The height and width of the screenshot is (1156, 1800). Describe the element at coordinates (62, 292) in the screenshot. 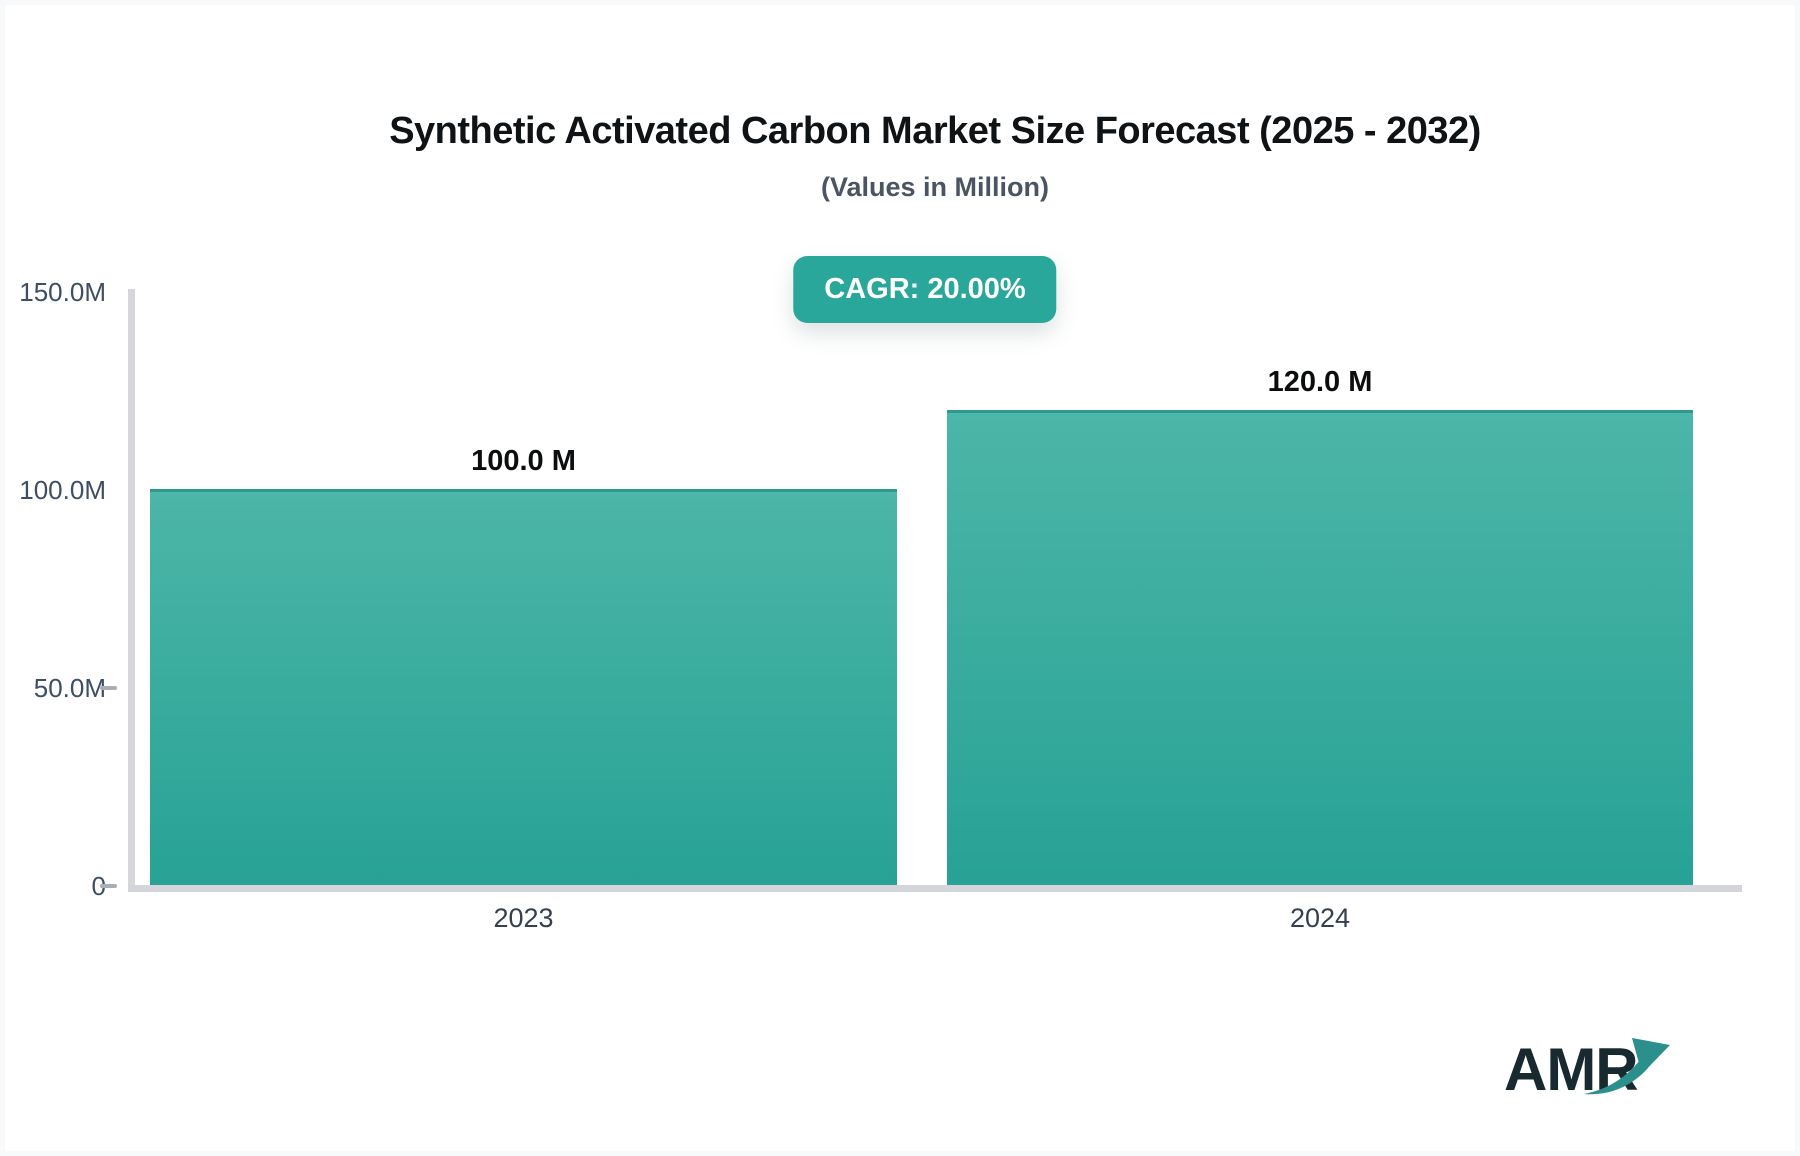

I see `y-tick-label: 150.0M` at that location.